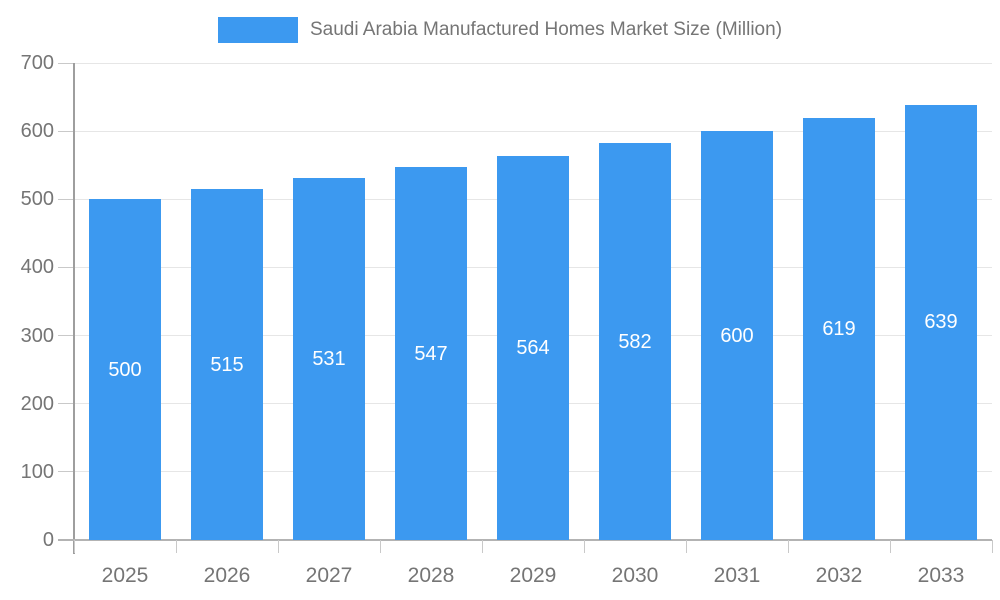 The width and height of the screenshot is (1000, 600). Describe the element at coordinates (533, 575) in the screenshot. I see `x-tick-label: 2029` at that location.